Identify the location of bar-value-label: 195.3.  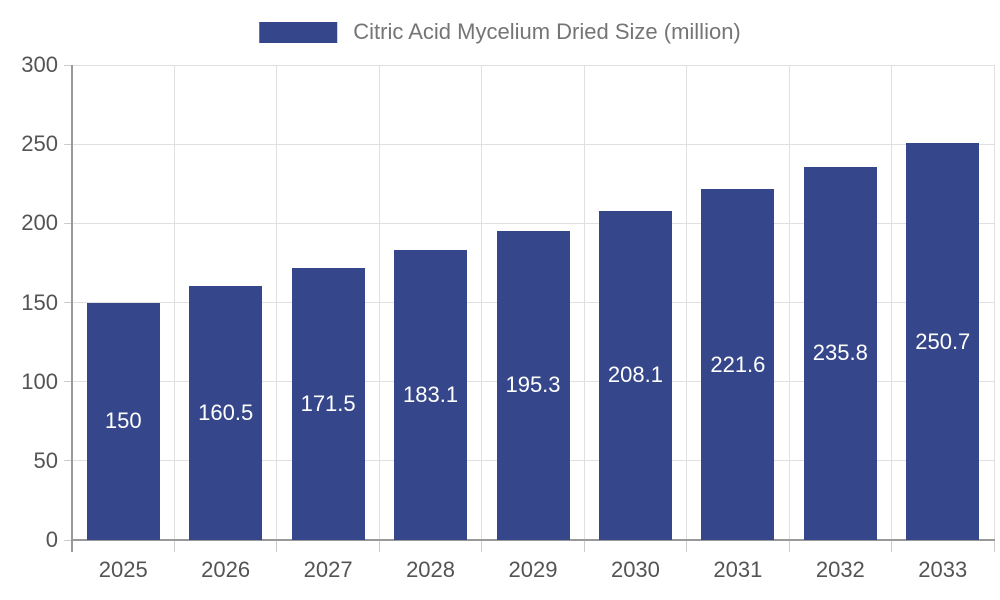
(533, 385).